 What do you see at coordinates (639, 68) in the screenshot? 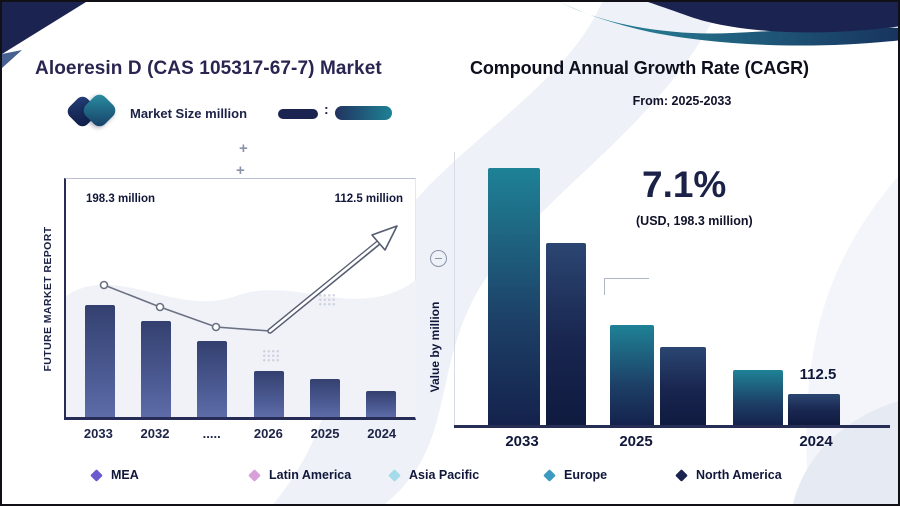
I see `right-panel-title: Compound Annual Growth Rate (CAGR)` at bounding box center [639, 68].